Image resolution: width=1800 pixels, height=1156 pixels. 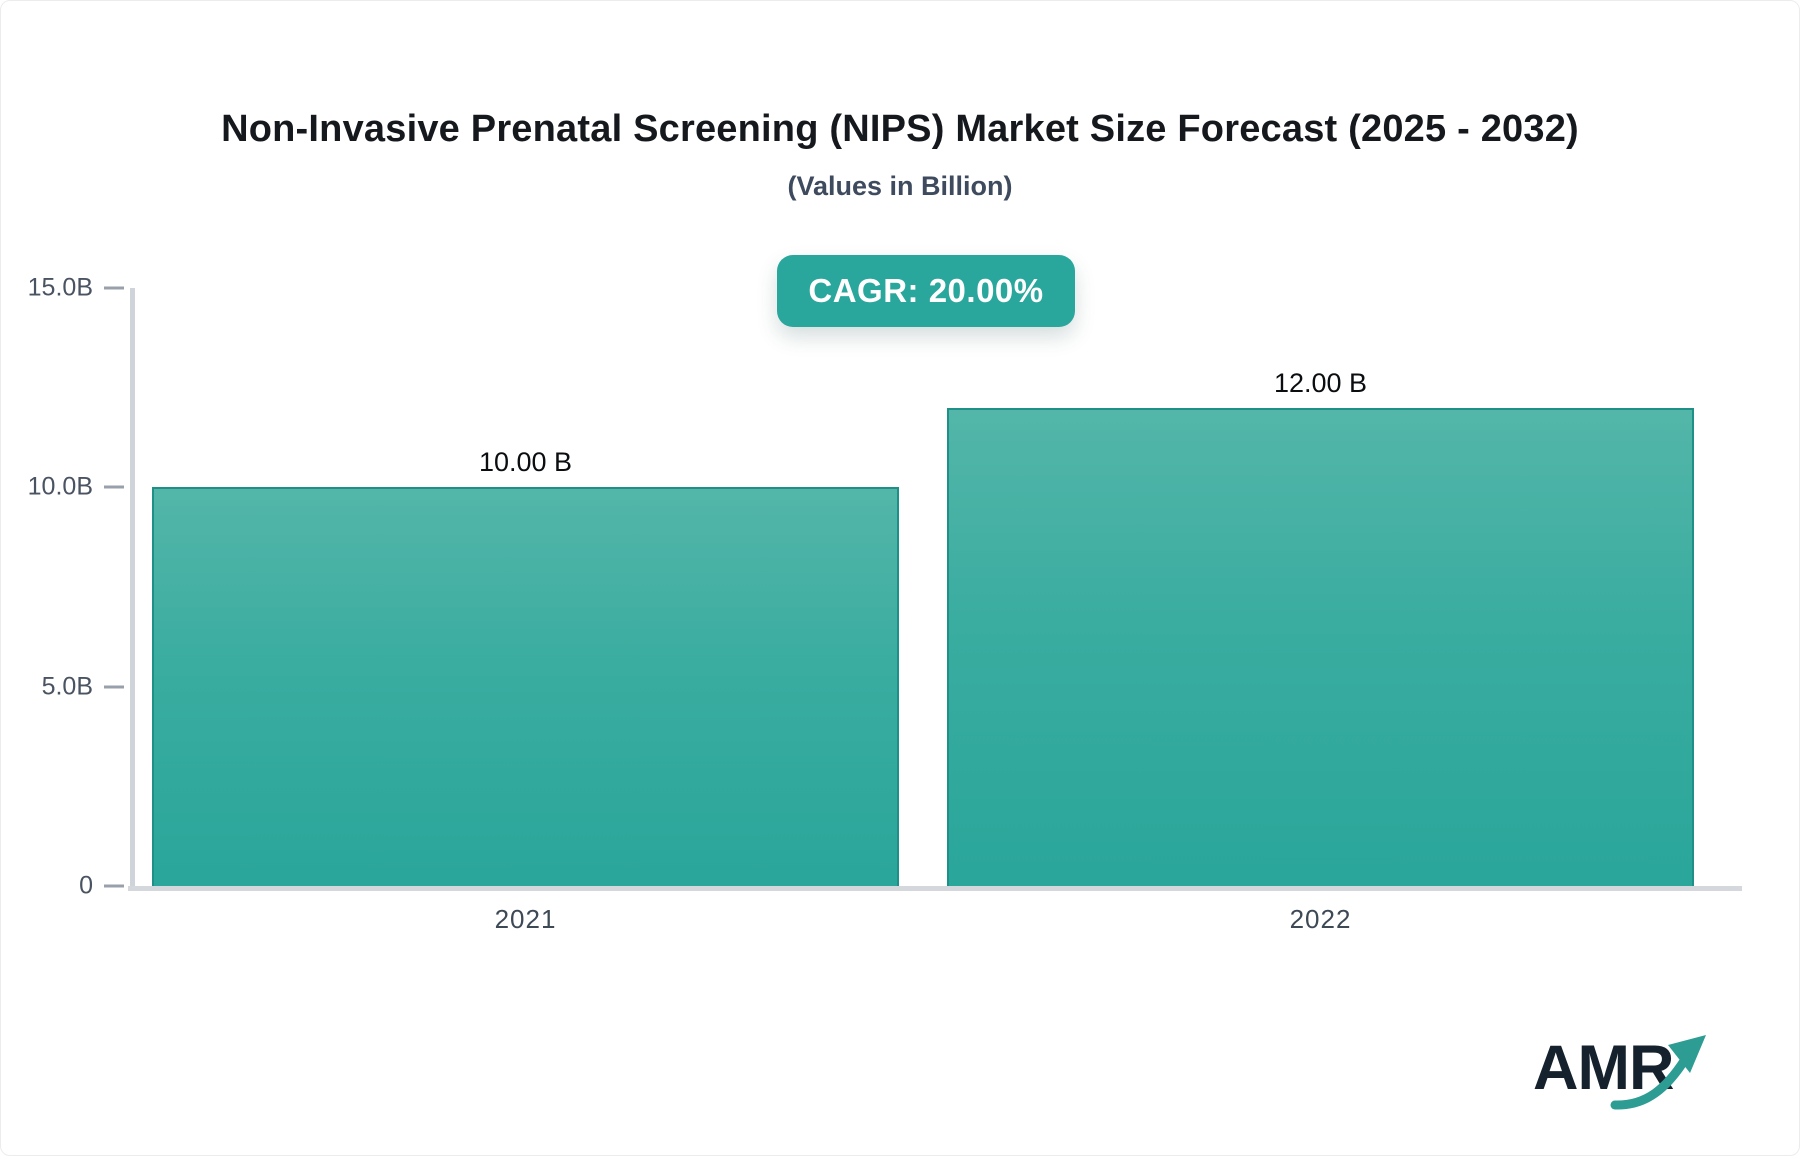 What do you see at coordinates (935, 888) in the screenshot?
I see `x-axis-baseline` at bounding box center [935, 888].